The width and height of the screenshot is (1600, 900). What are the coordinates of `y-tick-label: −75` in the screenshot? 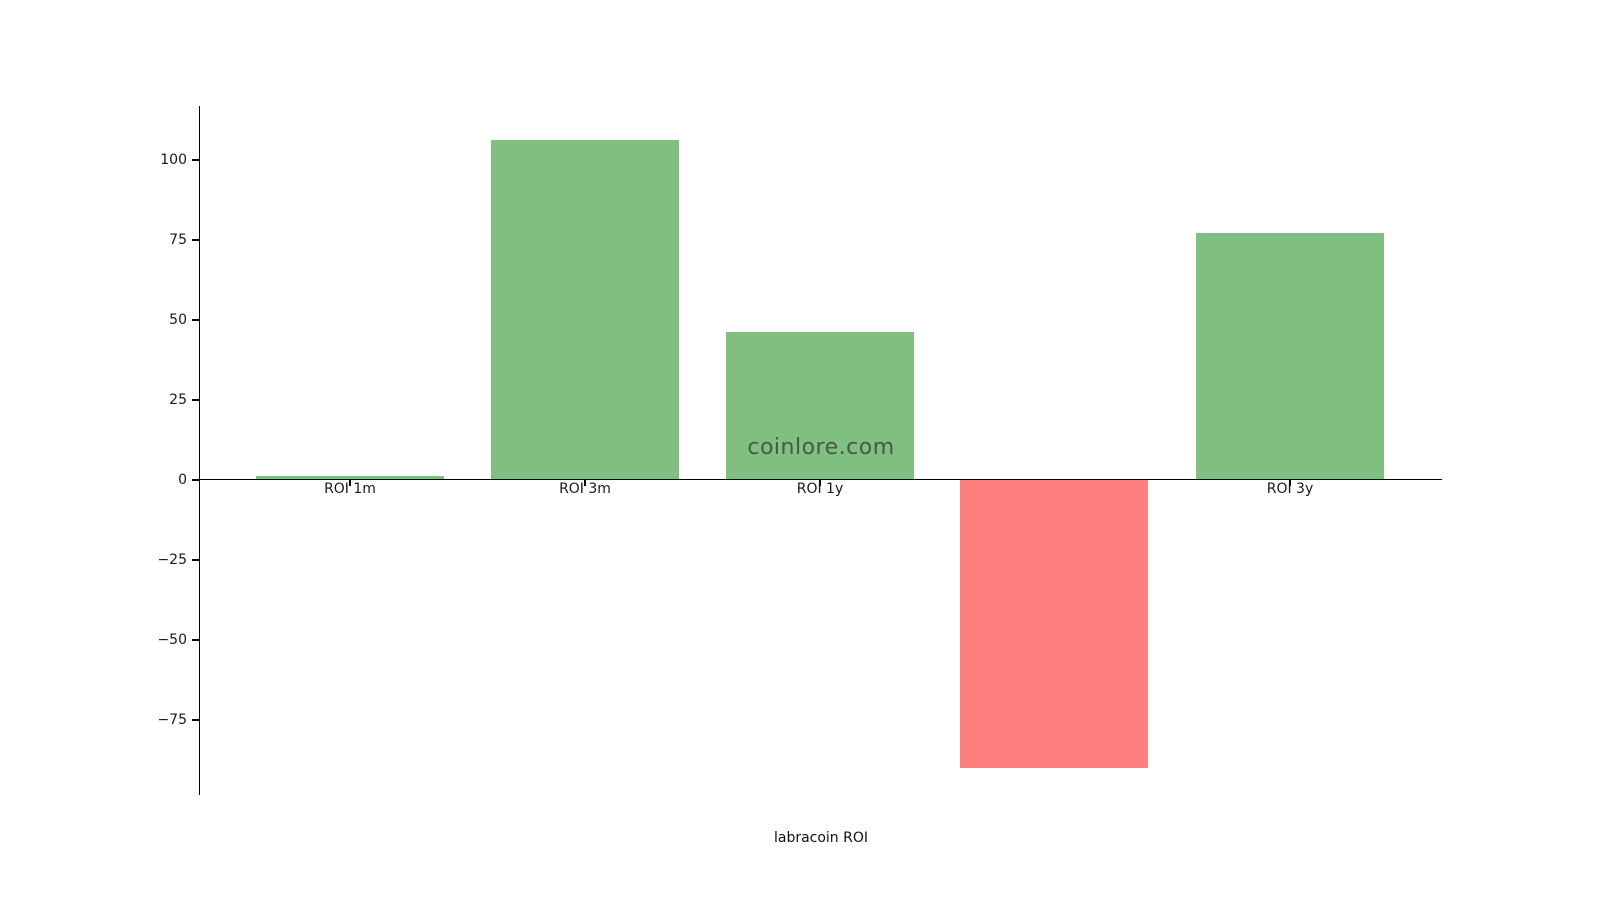 It's located at (172, 720).